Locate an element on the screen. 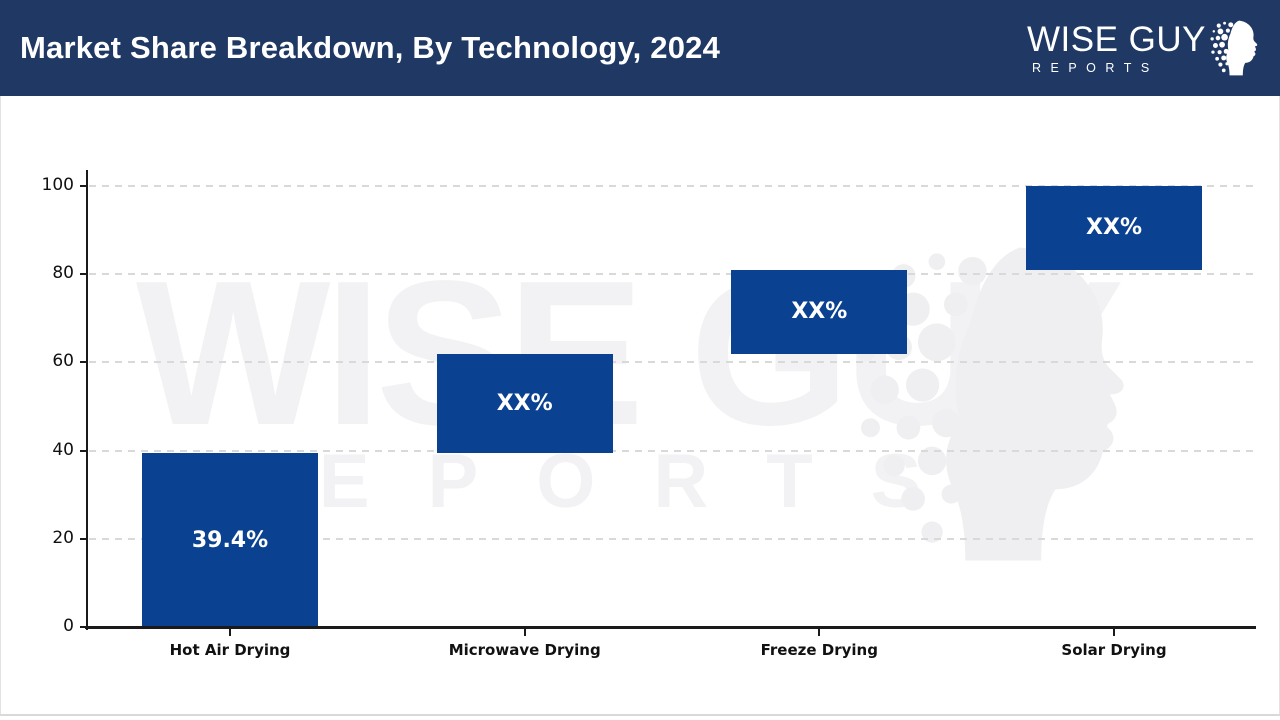  bar-microwave-drying: XX% is located at coordinates (524, 403).